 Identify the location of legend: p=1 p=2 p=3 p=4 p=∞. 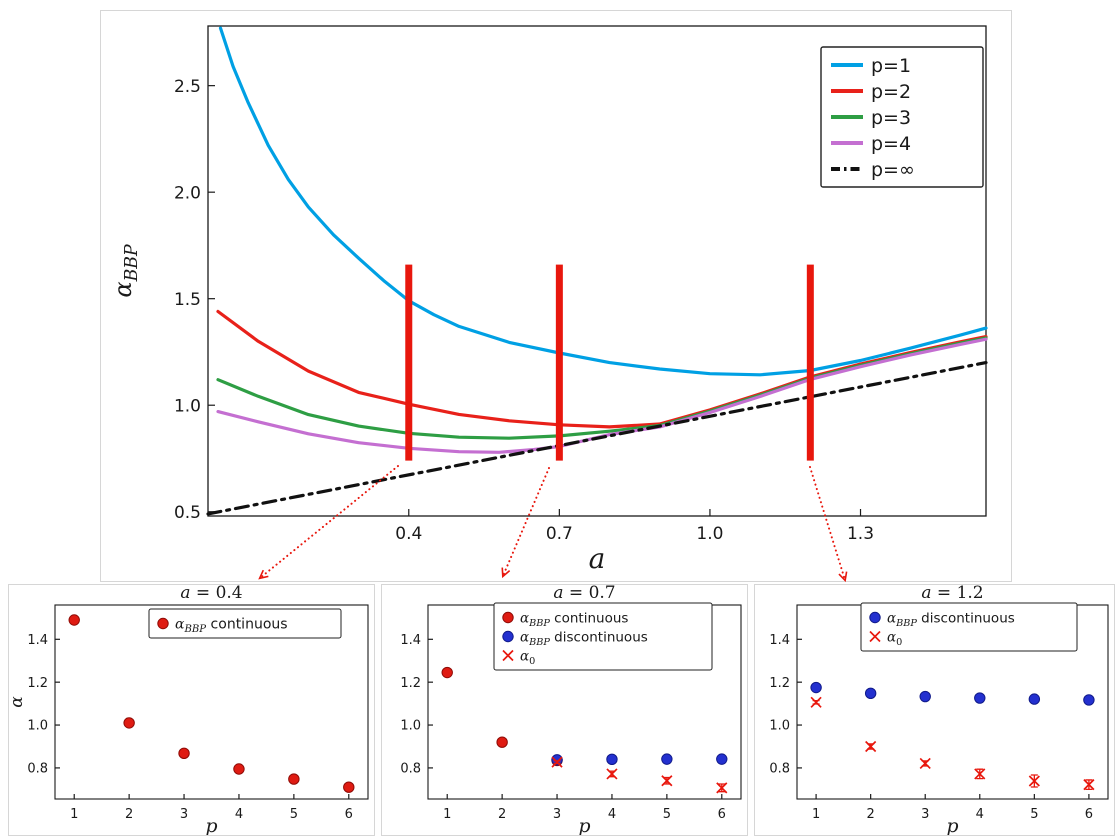
(902, 117).